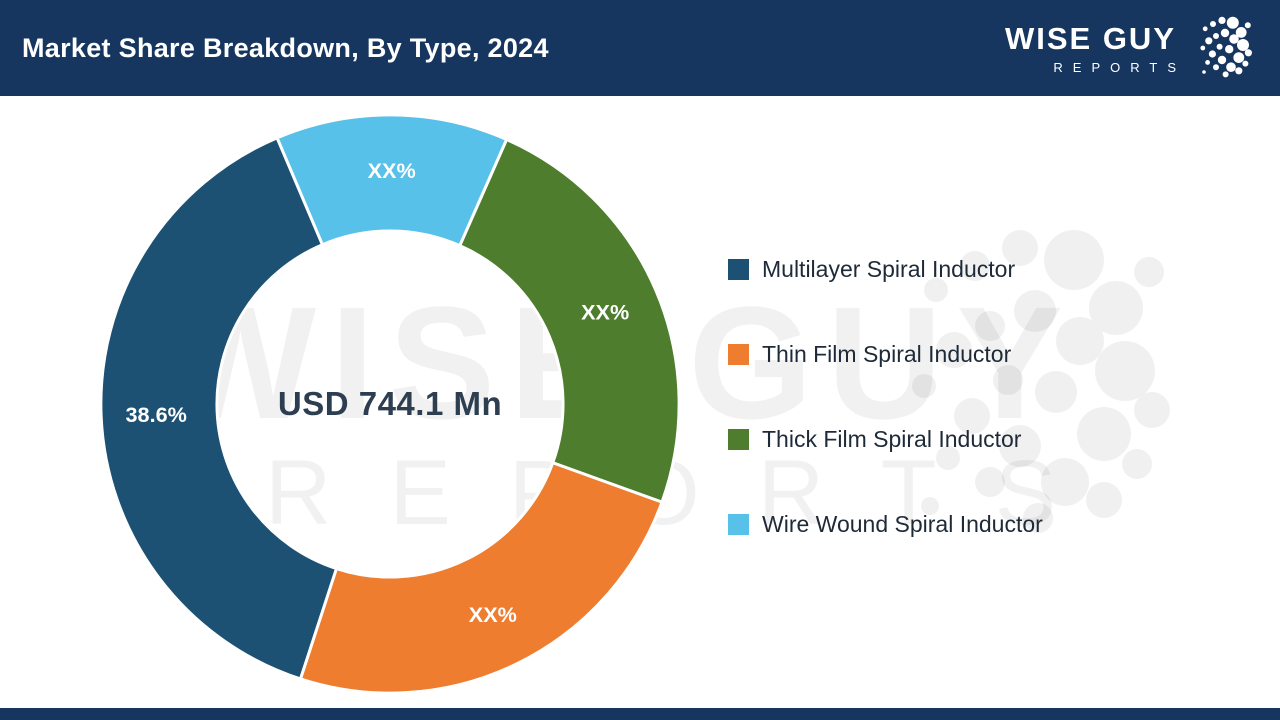 The width and height of the screenshot is (1280, 720). I want to click on legend-item-multilayer: Multilayer Spiral Inductor, so click(885, 269).